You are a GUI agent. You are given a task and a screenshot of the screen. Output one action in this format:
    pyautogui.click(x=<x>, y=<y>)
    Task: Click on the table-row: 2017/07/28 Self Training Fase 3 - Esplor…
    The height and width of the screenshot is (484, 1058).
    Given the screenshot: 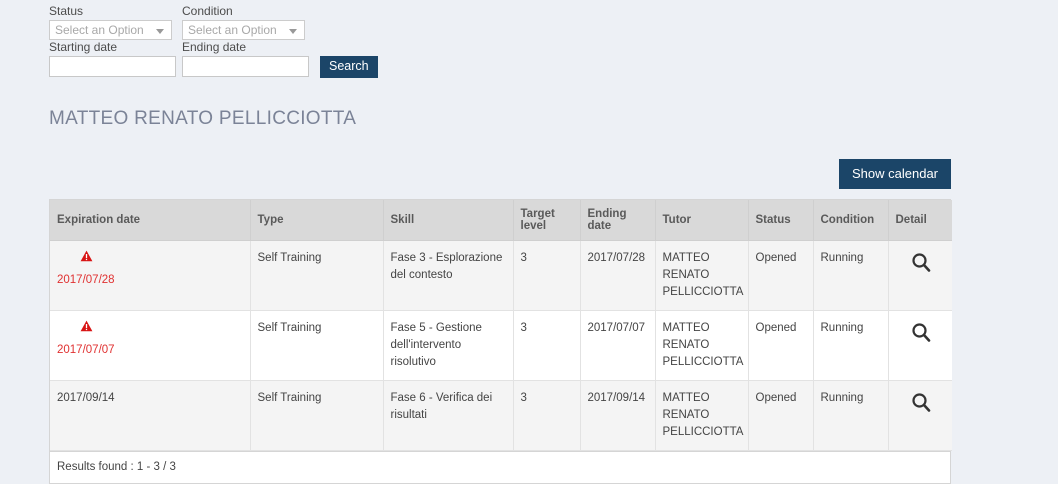 What is the action you would take?
    pyautogui.click(x=501, y=275)
    